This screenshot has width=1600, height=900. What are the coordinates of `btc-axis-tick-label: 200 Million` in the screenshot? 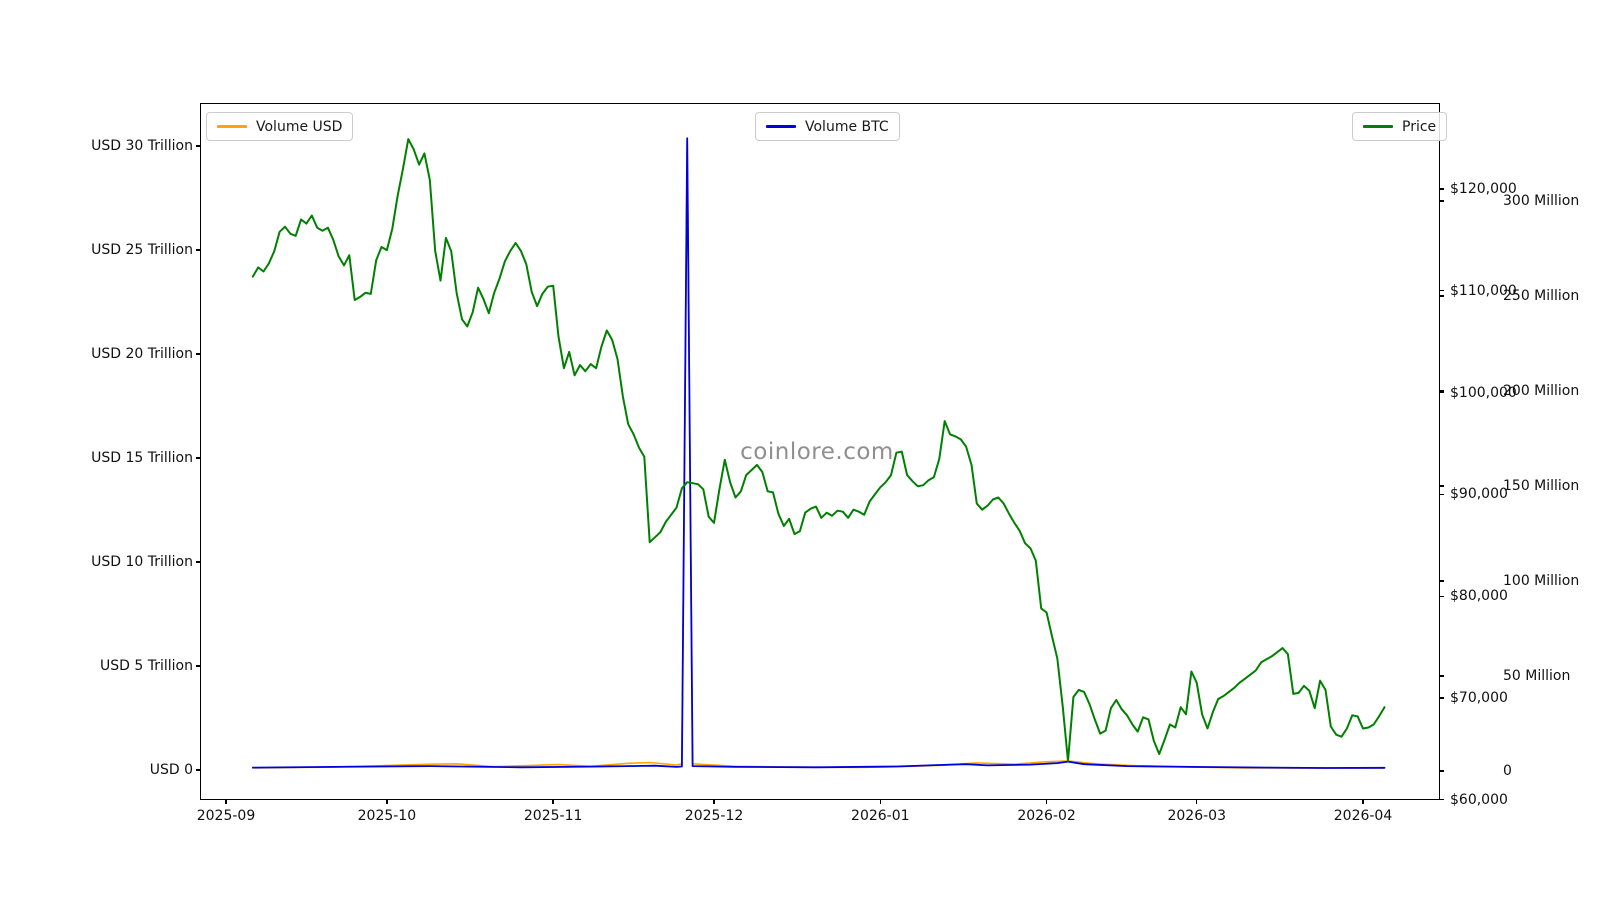 It's located at (1541, 391).